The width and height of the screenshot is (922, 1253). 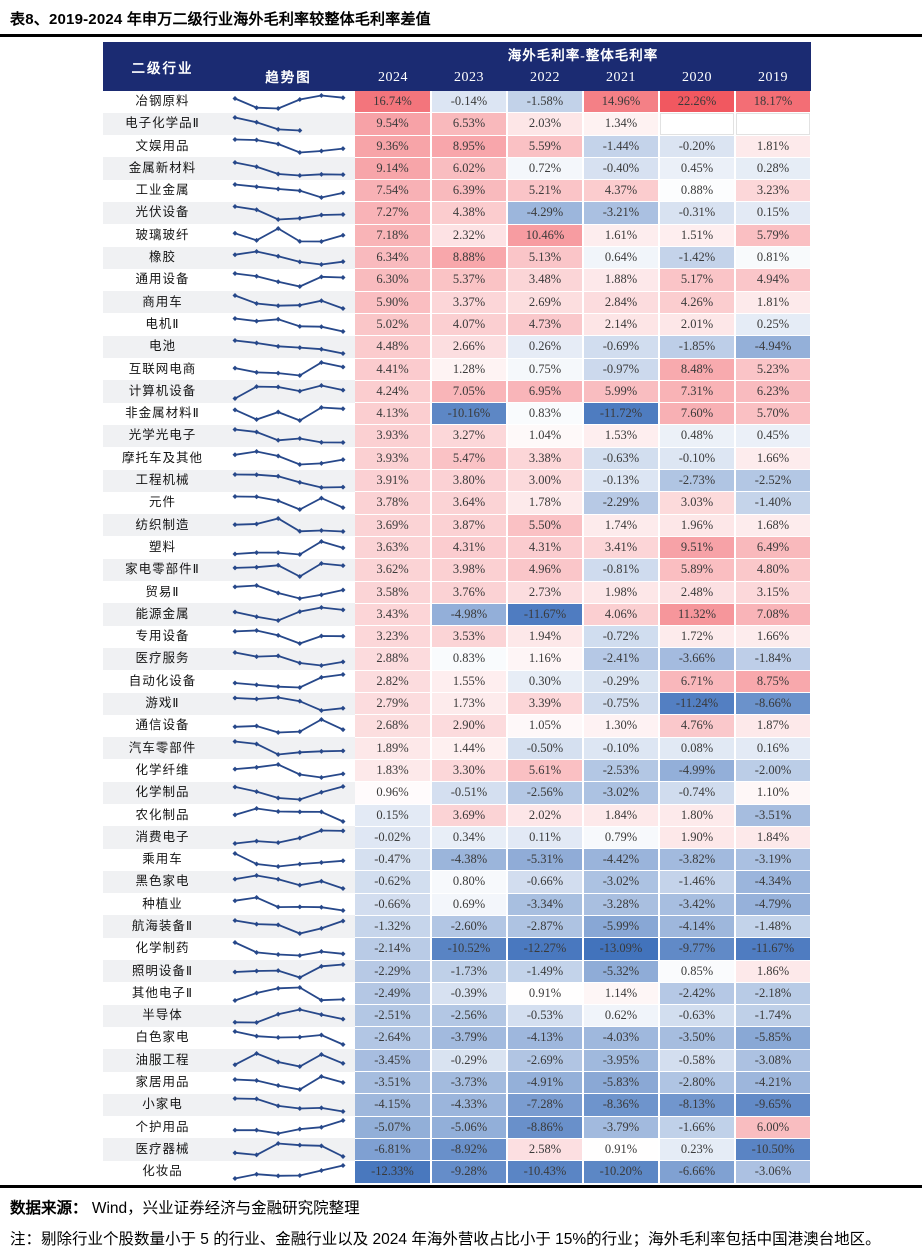 I want to click on value-cell: -8.36%, so click(x=621, y=1105).